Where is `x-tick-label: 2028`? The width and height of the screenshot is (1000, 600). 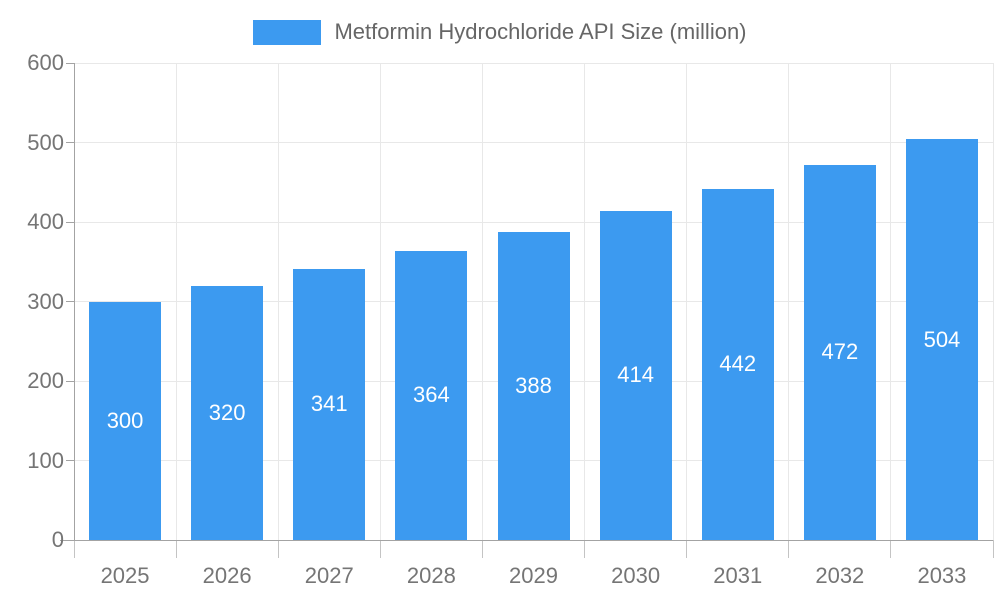 x-tick-label: 2028 is located at coordinates (431, 575).